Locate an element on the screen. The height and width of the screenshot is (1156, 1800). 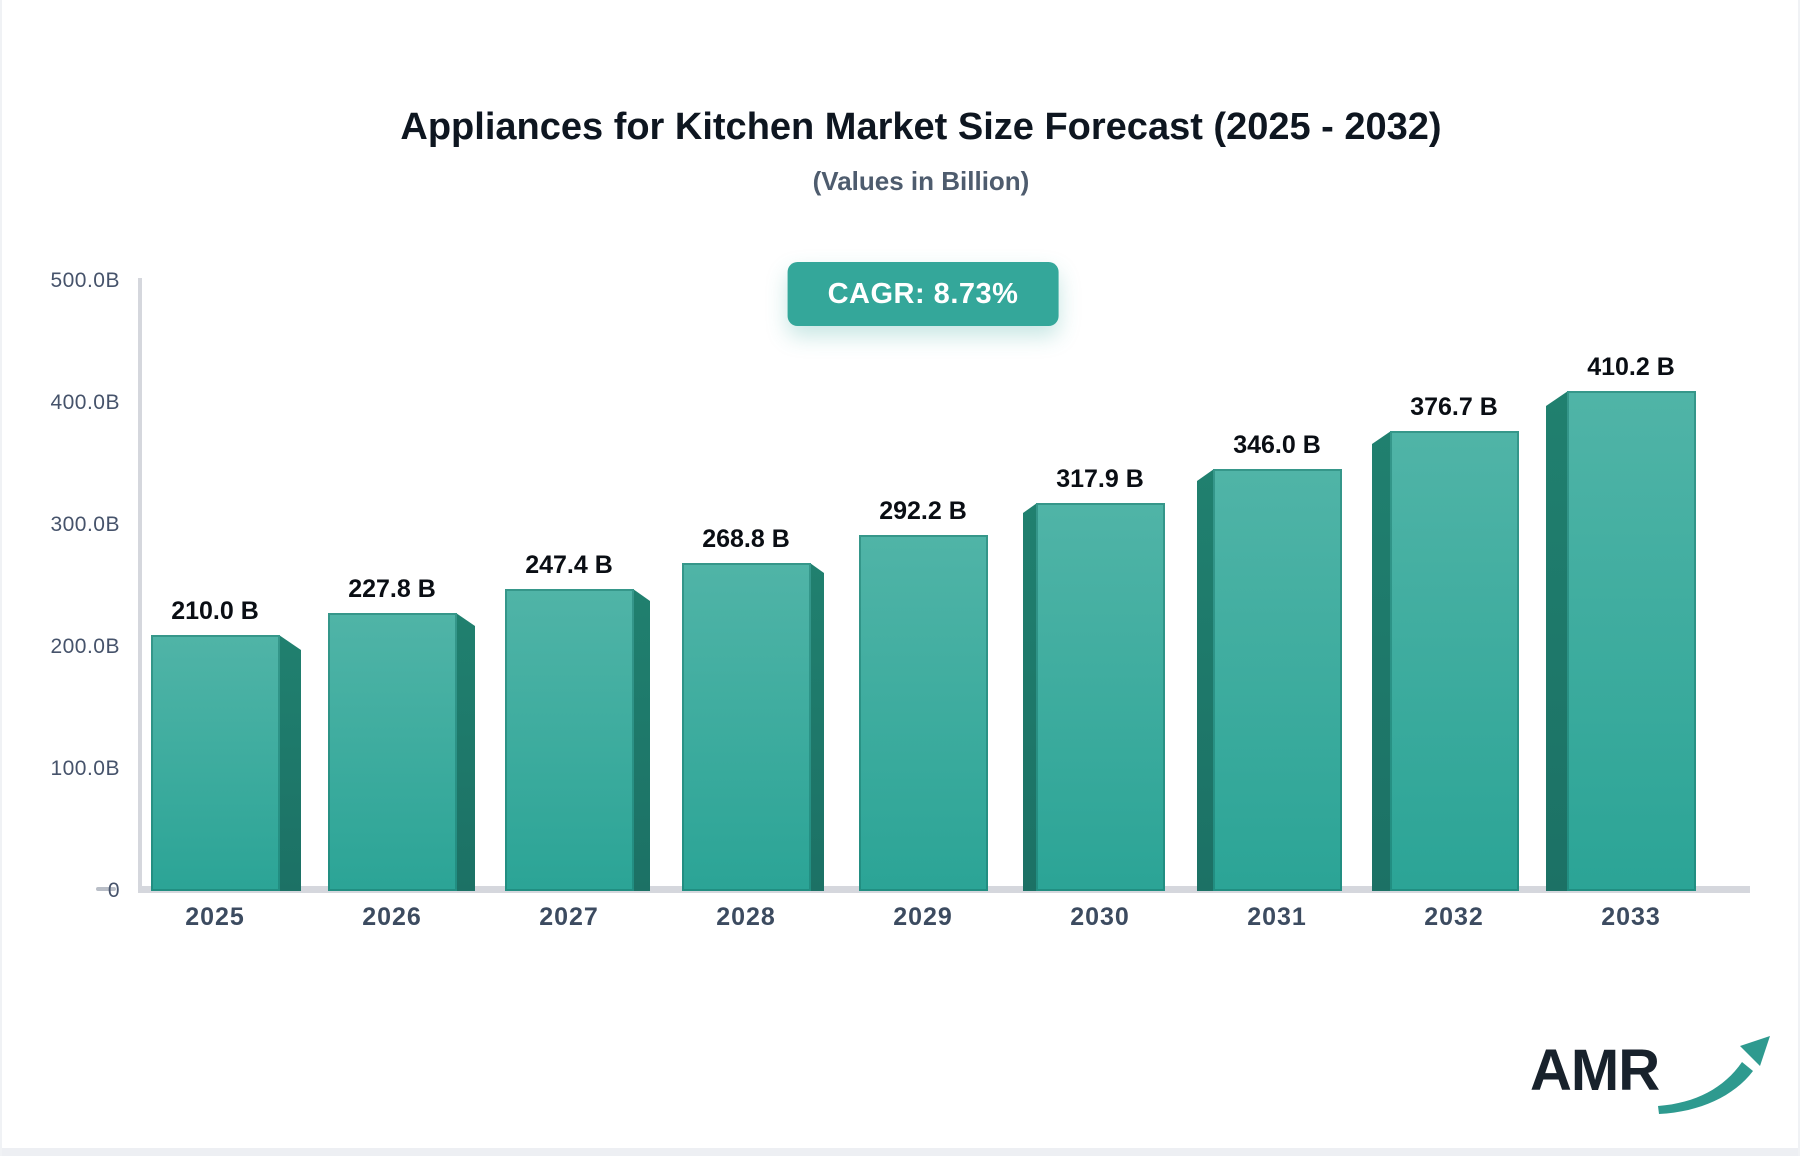
y-axis-tick-label: 0 is located at coordinates (113, 890).